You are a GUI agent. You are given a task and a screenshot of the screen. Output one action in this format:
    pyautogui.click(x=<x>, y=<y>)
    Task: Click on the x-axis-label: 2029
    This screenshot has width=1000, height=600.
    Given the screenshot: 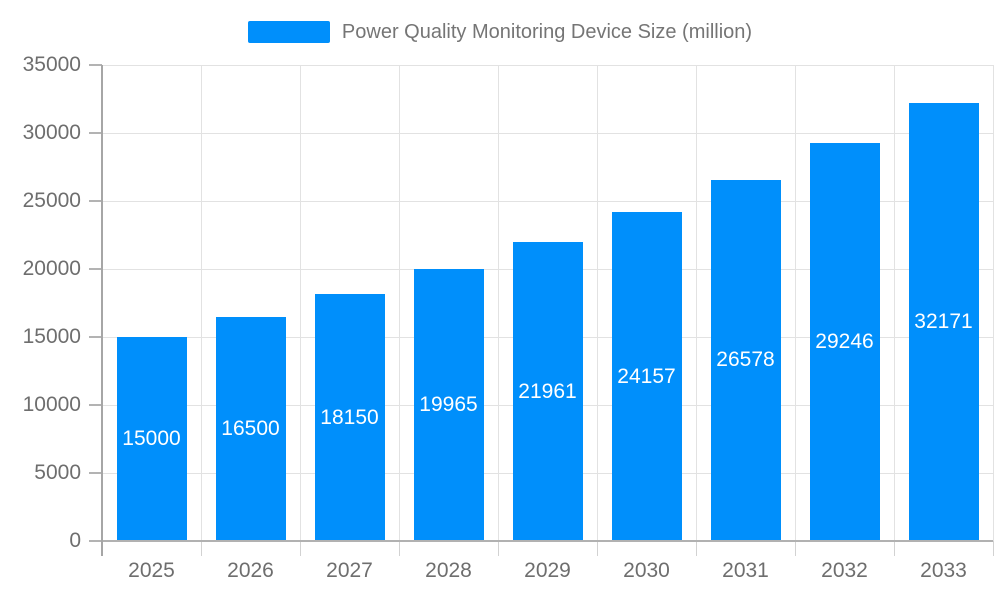 What is the action you would take?
    pyautogui.click(x=547, y=570)
    